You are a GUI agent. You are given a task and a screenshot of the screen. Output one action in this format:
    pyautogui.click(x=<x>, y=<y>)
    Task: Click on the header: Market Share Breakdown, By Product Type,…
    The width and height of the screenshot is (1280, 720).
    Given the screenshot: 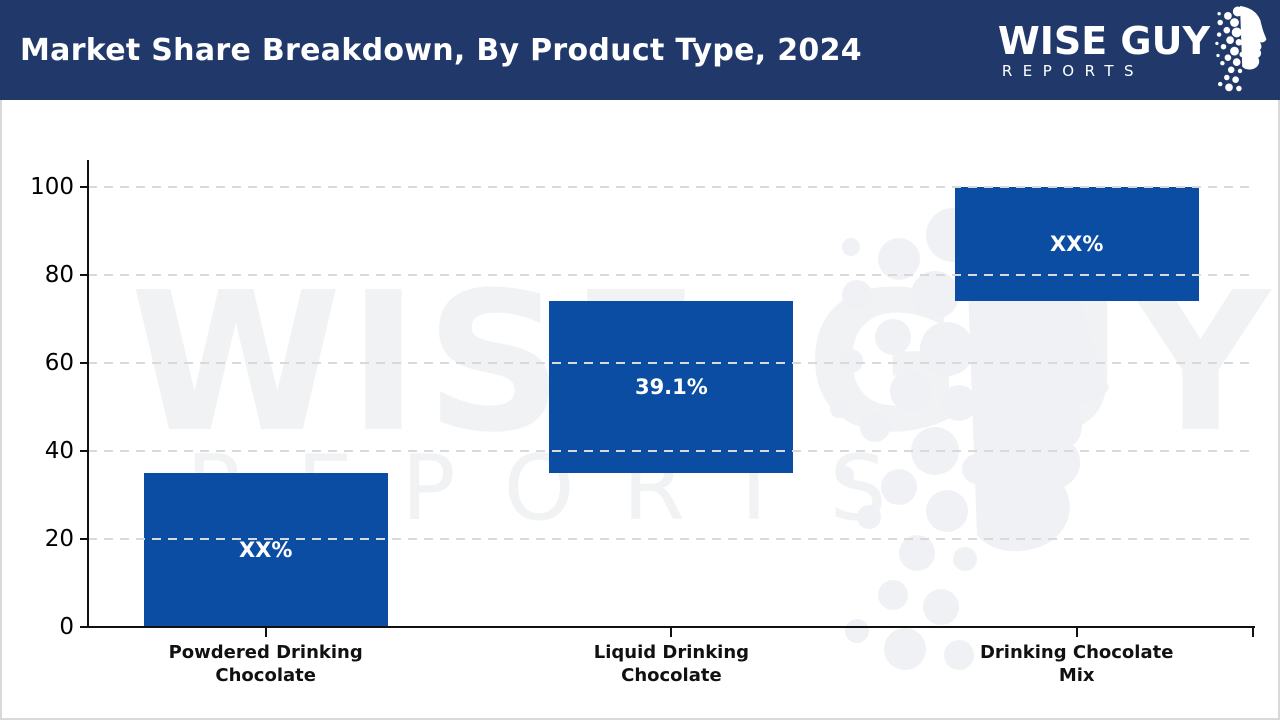 What is the action you would take?
    pyautogui.click(x=640, y=50)
    